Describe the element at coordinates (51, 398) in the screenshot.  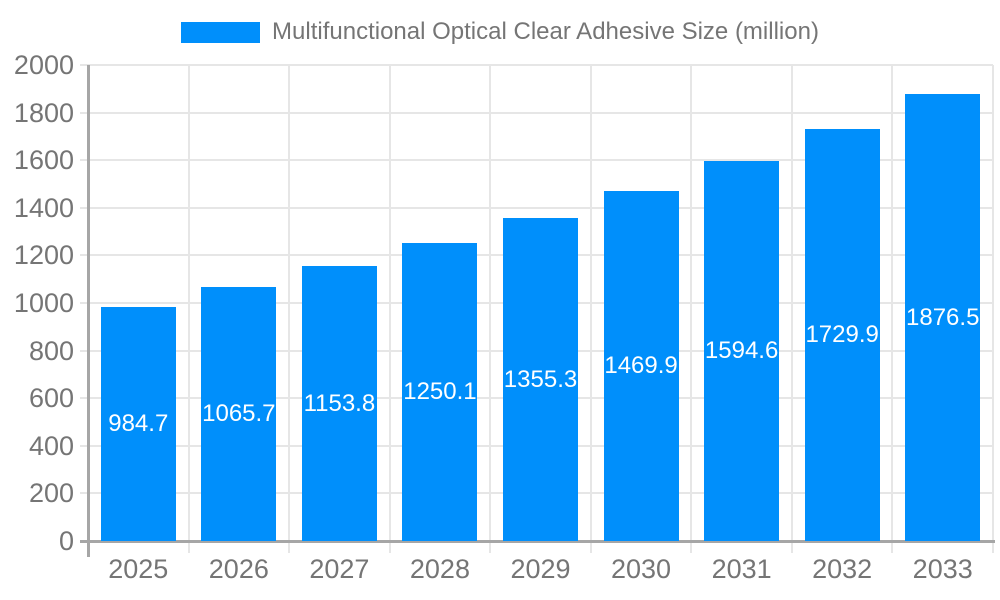
I see `y-tick-label: 600` at that location.